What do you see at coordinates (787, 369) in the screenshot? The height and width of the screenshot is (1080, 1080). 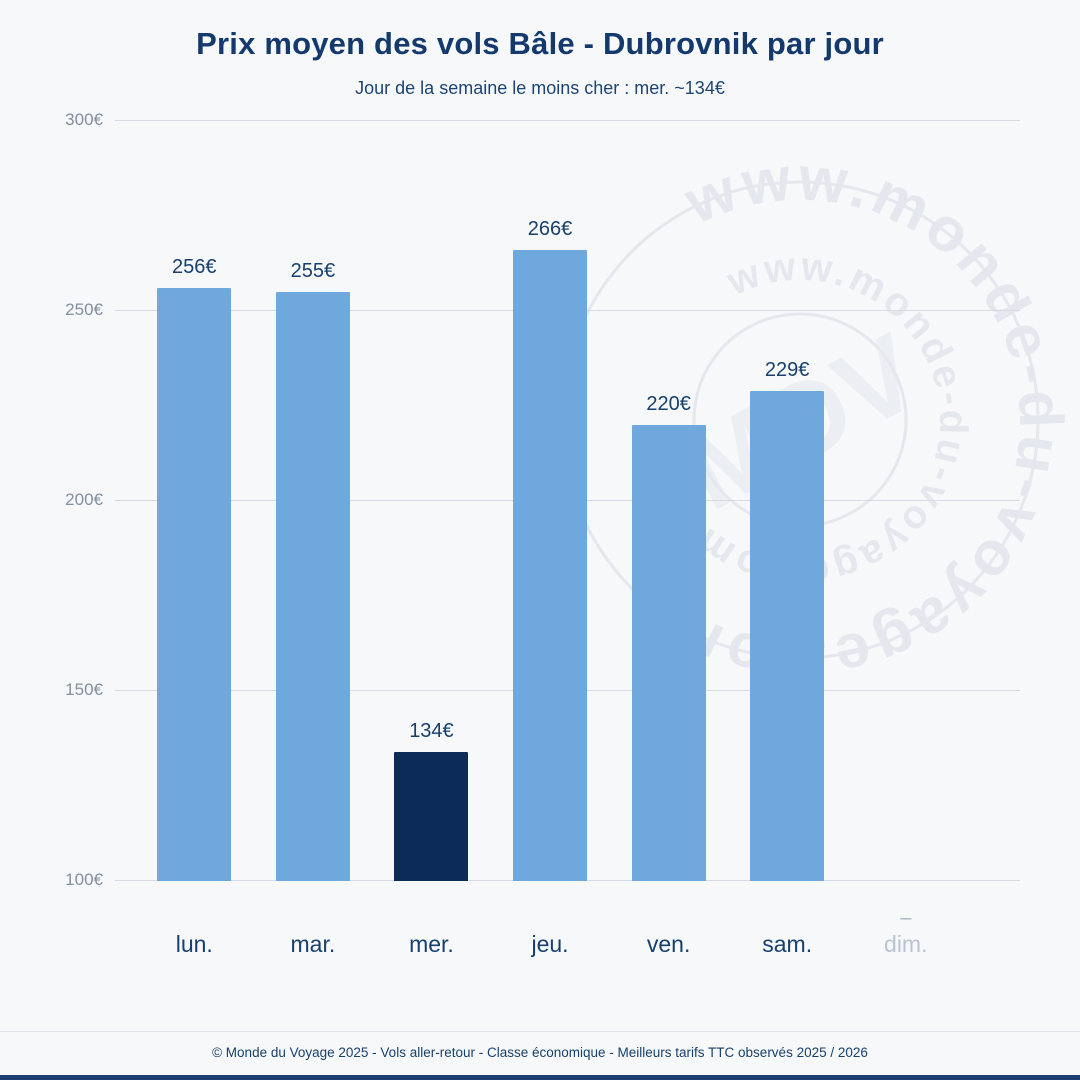 I see `bar-value-label: 229€` at bounding box center [787, 369].